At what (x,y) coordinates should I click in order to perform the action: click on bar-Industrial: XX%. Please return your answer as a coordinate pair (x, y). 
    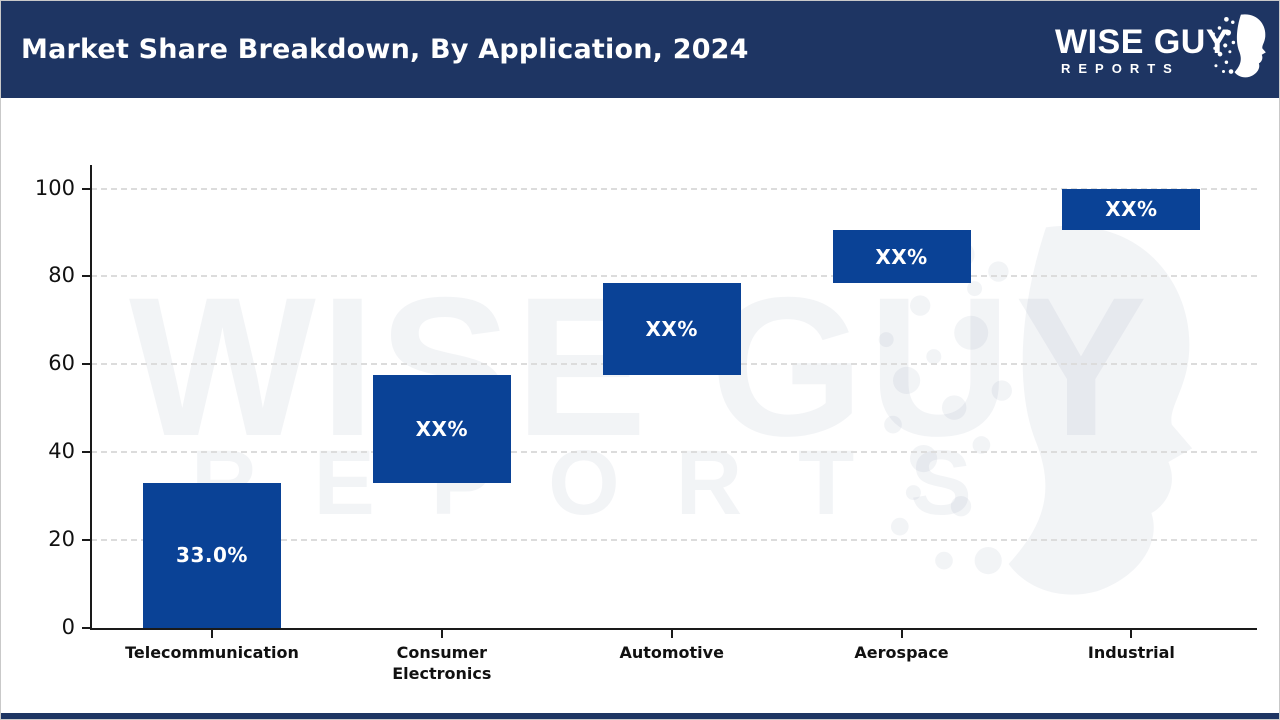
    Looking at the image, I should click on (1131, 209).